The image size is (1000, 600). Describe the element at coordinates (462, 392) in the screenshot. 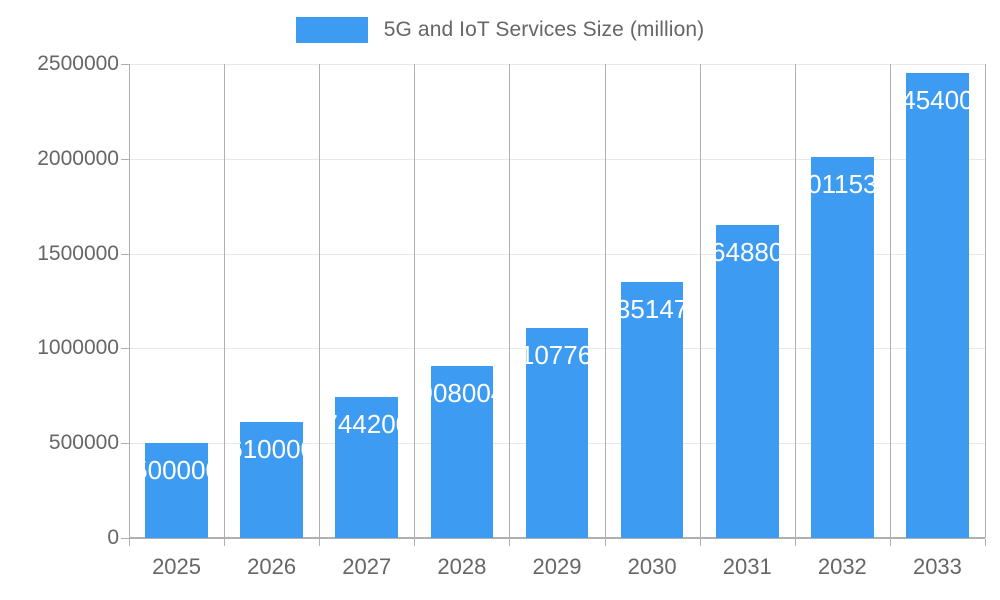

I see `bar-value-label: 908004` at that location.